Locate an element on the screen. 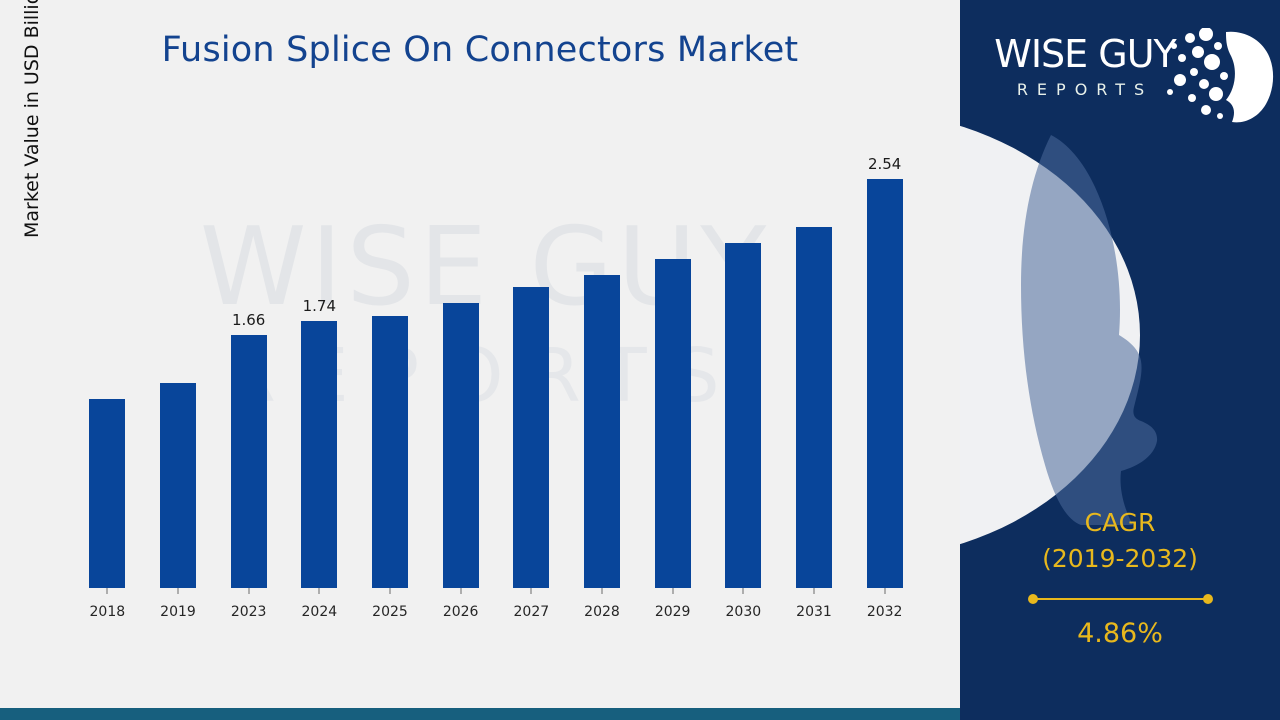 Image resolution: width=1280 pixels, height=720 pixels. cagr-block: CAGR (2019-2032) 4.86% is located at coordinates (1120, 577).